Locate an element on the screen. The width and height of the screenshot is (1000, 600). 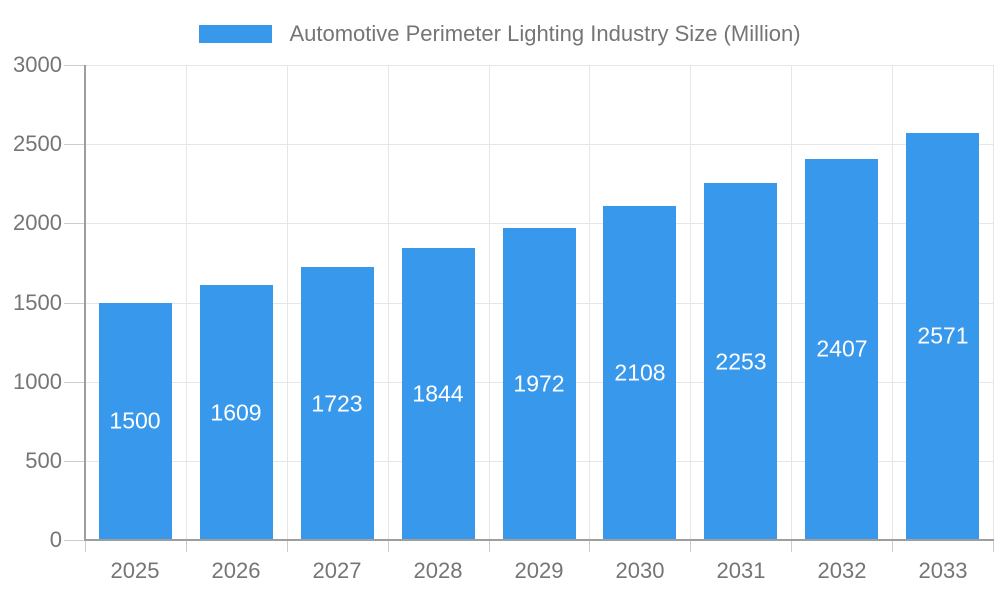
bar-value-label: 2571 is located at coordinates (943, 335).